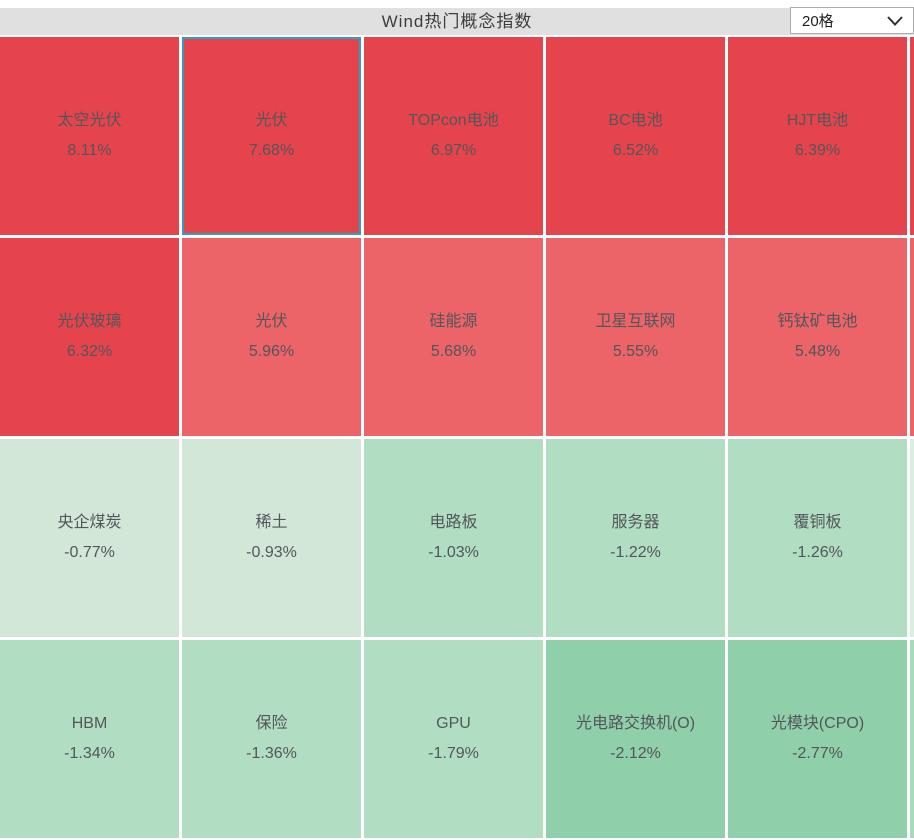 The image size is (914, 840). I want to click on cell-name: 光模块(CPO), so click(817, 723).